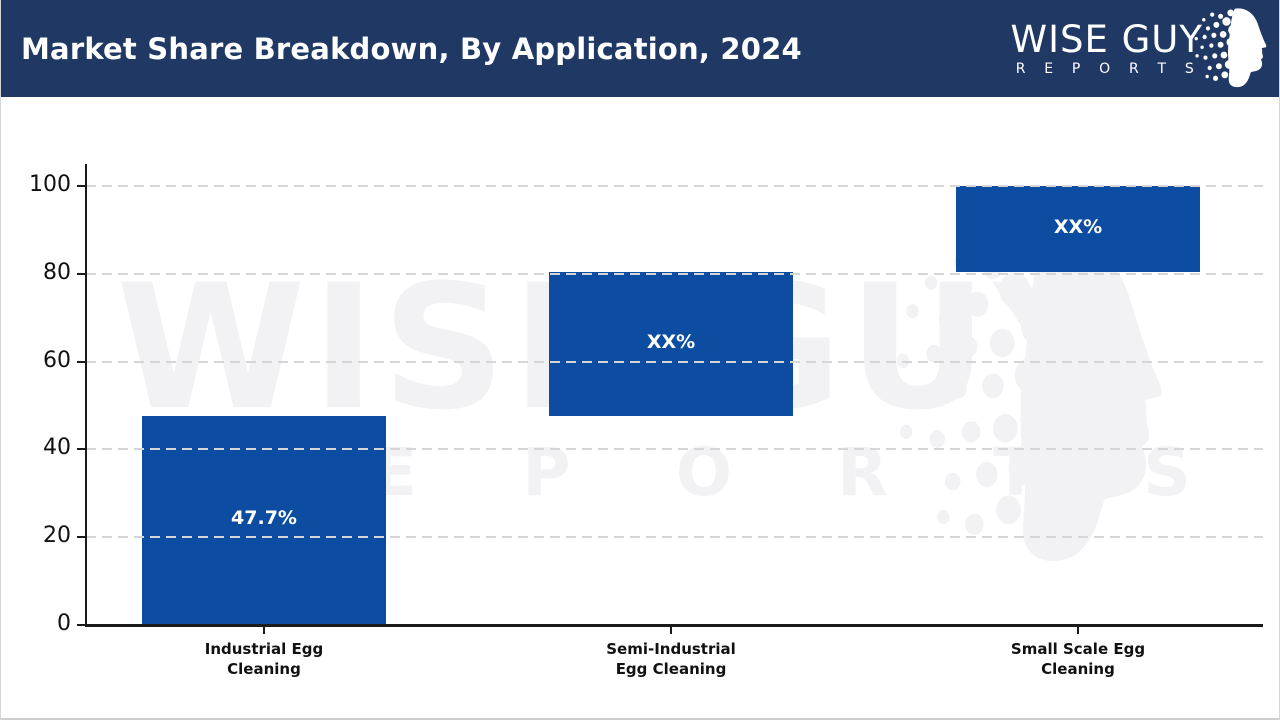 The height and width of the screenshot is (720, 1280). What do you see at coordinates (1029, 398) in the screenshot?
I see `watermark-face-icon` at bounding box center [1029, 398].